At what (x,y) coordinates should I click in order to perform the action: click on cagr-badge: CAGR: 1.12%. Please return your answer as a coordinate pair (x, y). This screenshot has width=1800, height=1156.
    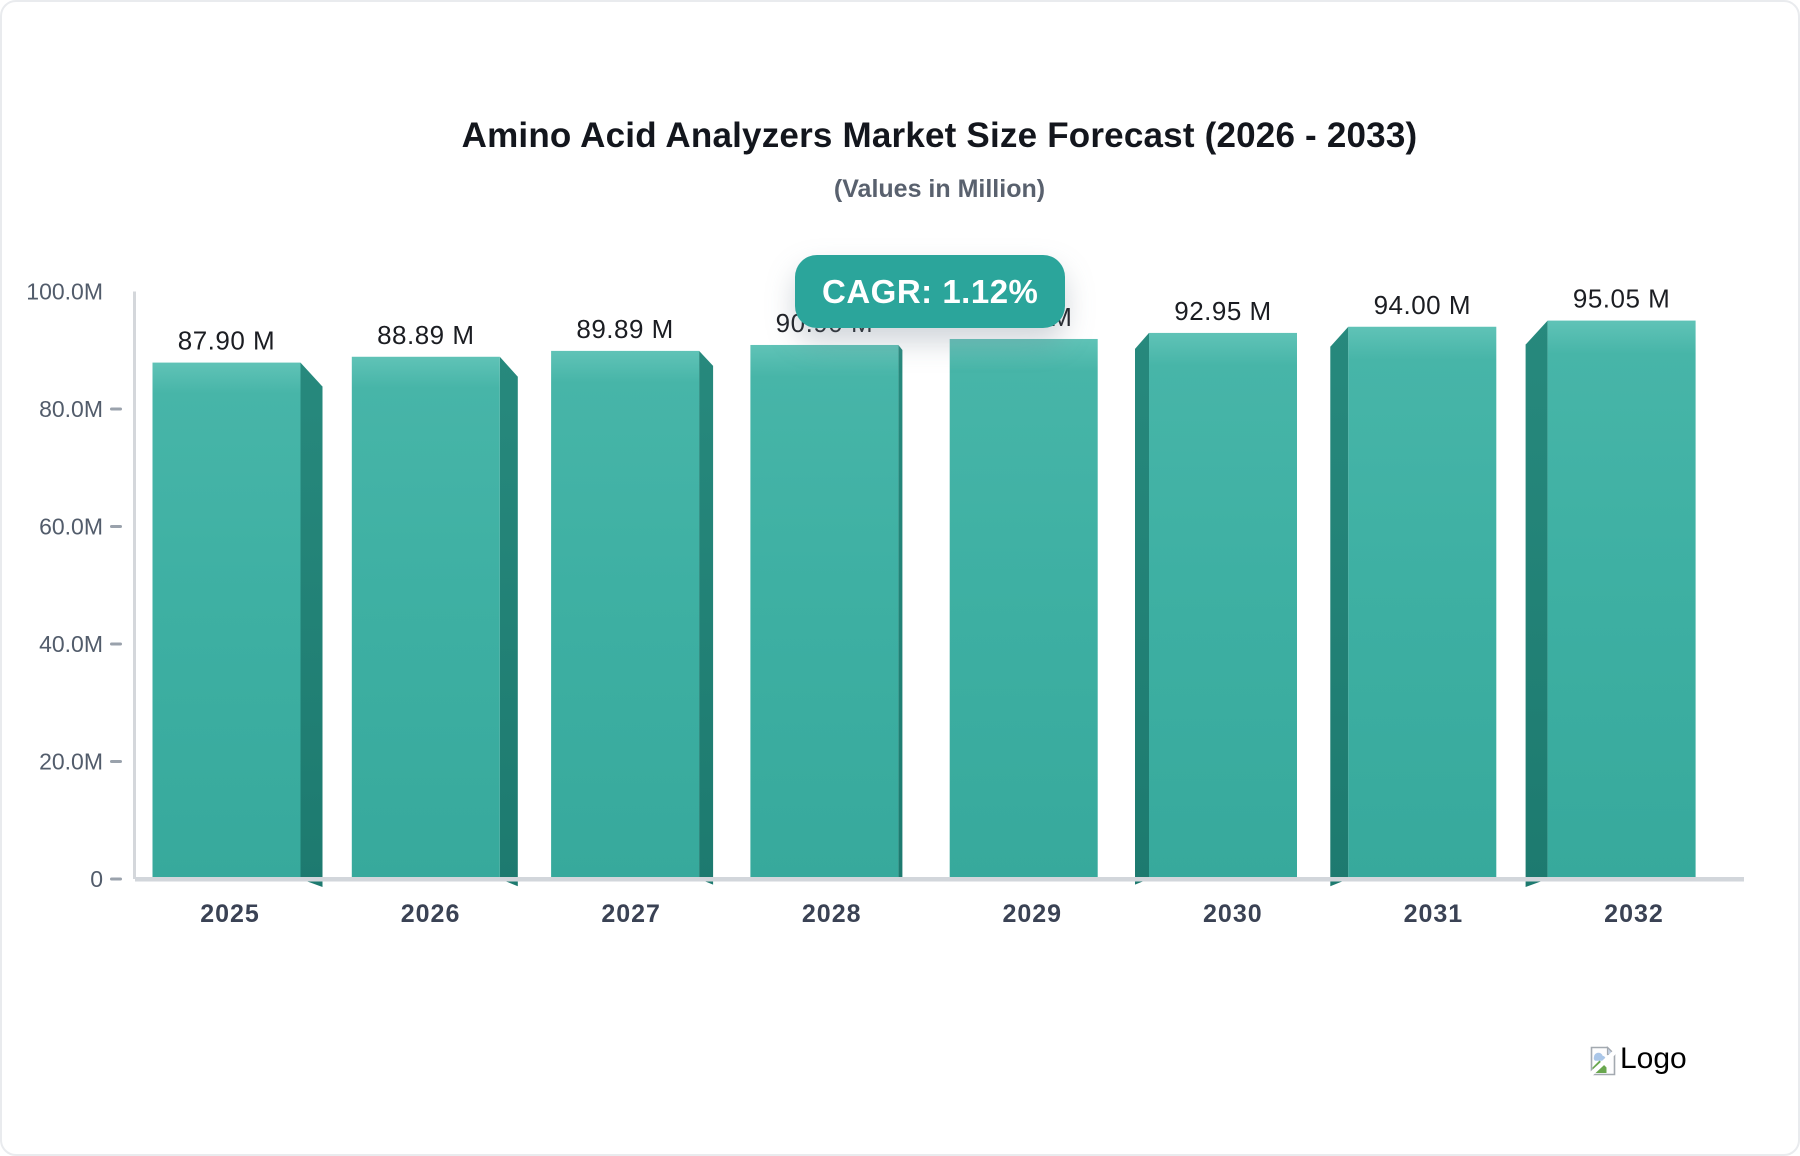
    Looking at the image, I should click on (930, 291).